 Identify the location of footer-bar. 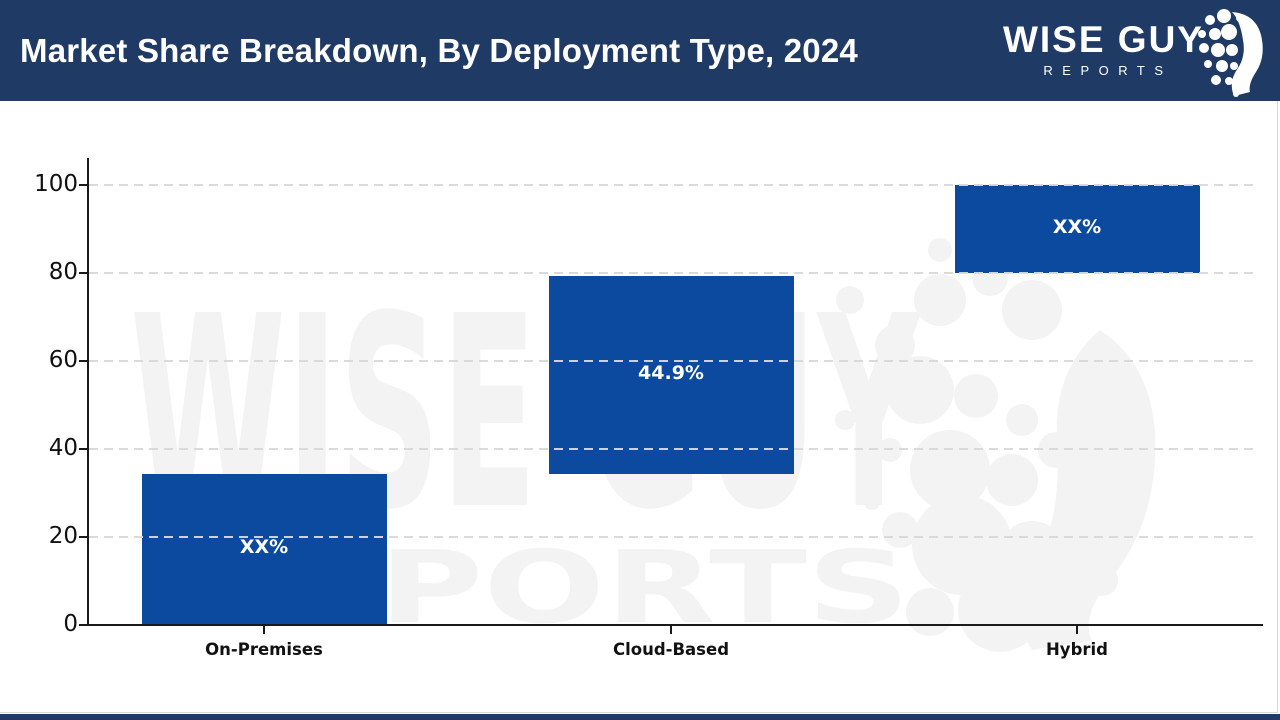
(640, 717).